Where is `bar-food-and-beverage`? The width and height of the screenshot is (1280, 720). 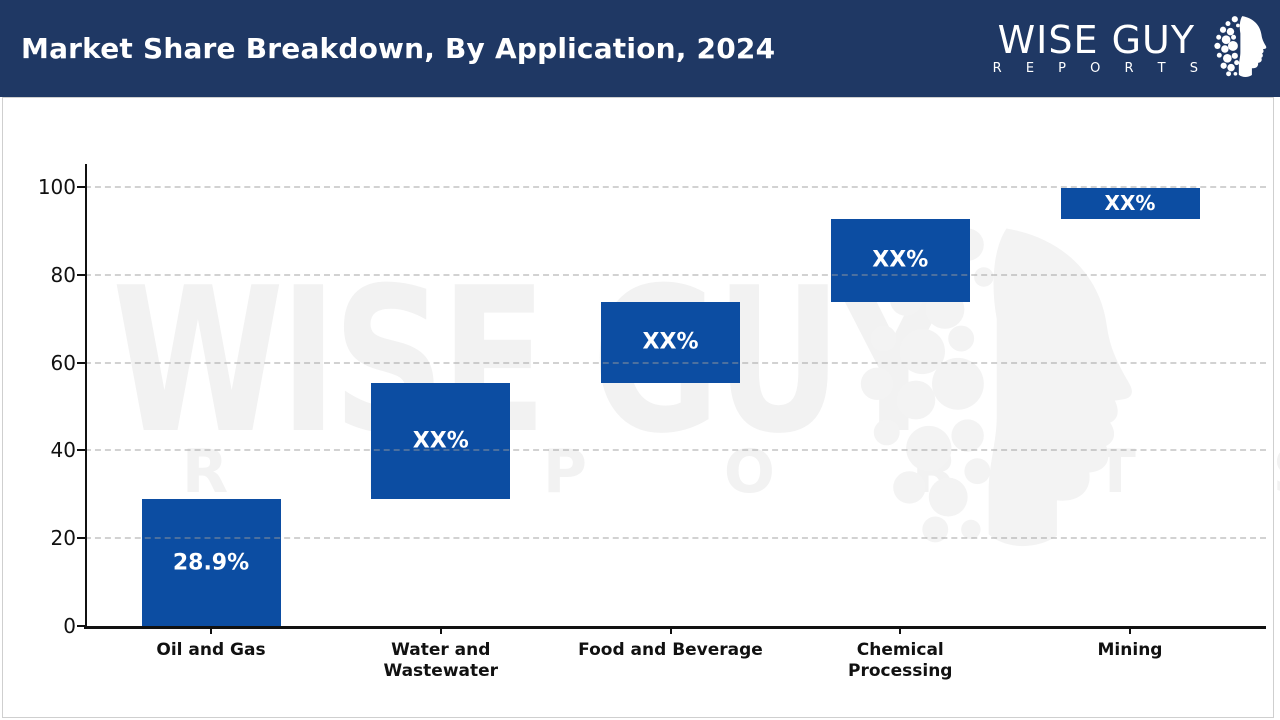 bar-food-and-beverage is located at coordinates (670, 342).